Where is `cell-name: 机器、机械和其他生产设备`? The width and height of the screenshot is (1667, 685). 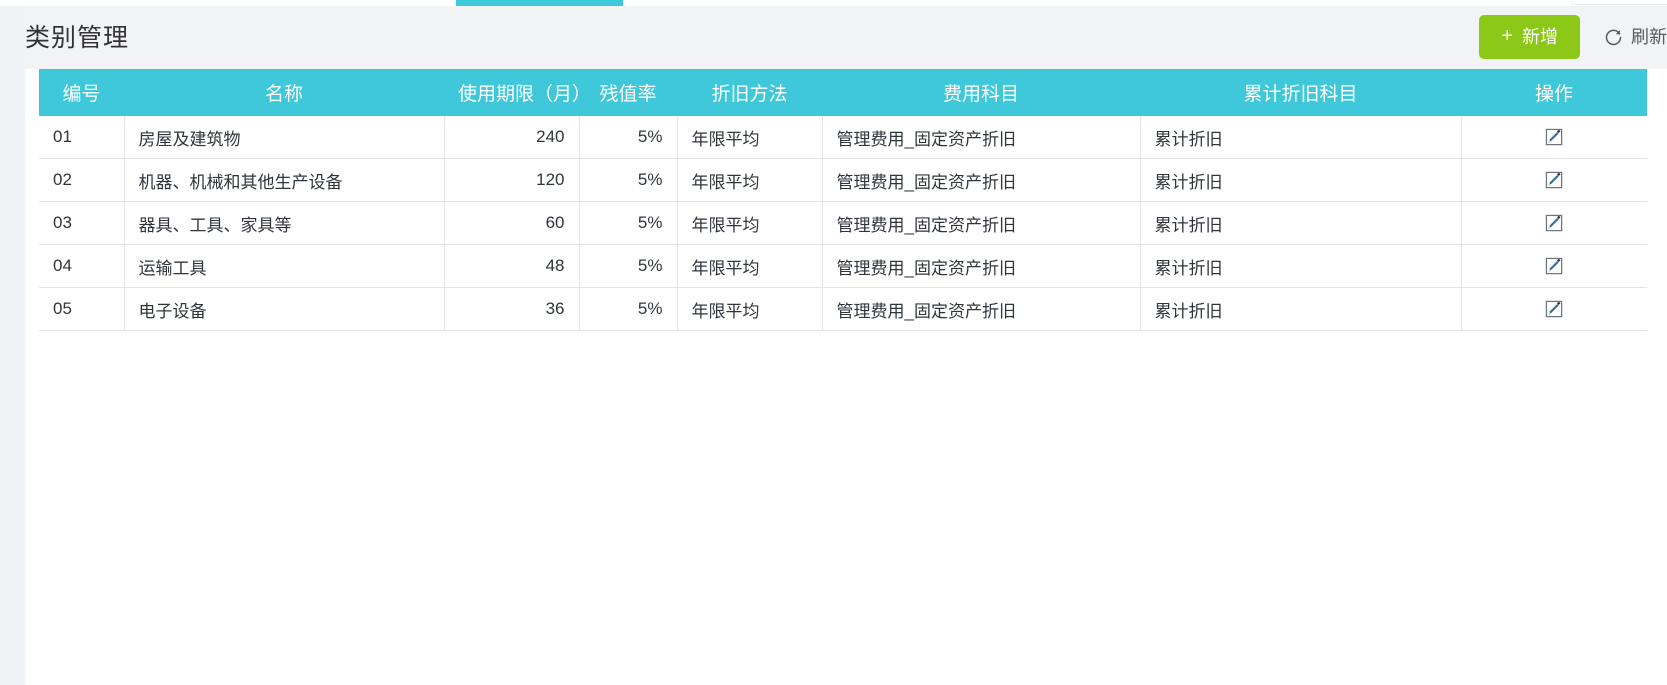 cell-name: 机器、机械和其他生产设备 is located at coordinates (284, 180).